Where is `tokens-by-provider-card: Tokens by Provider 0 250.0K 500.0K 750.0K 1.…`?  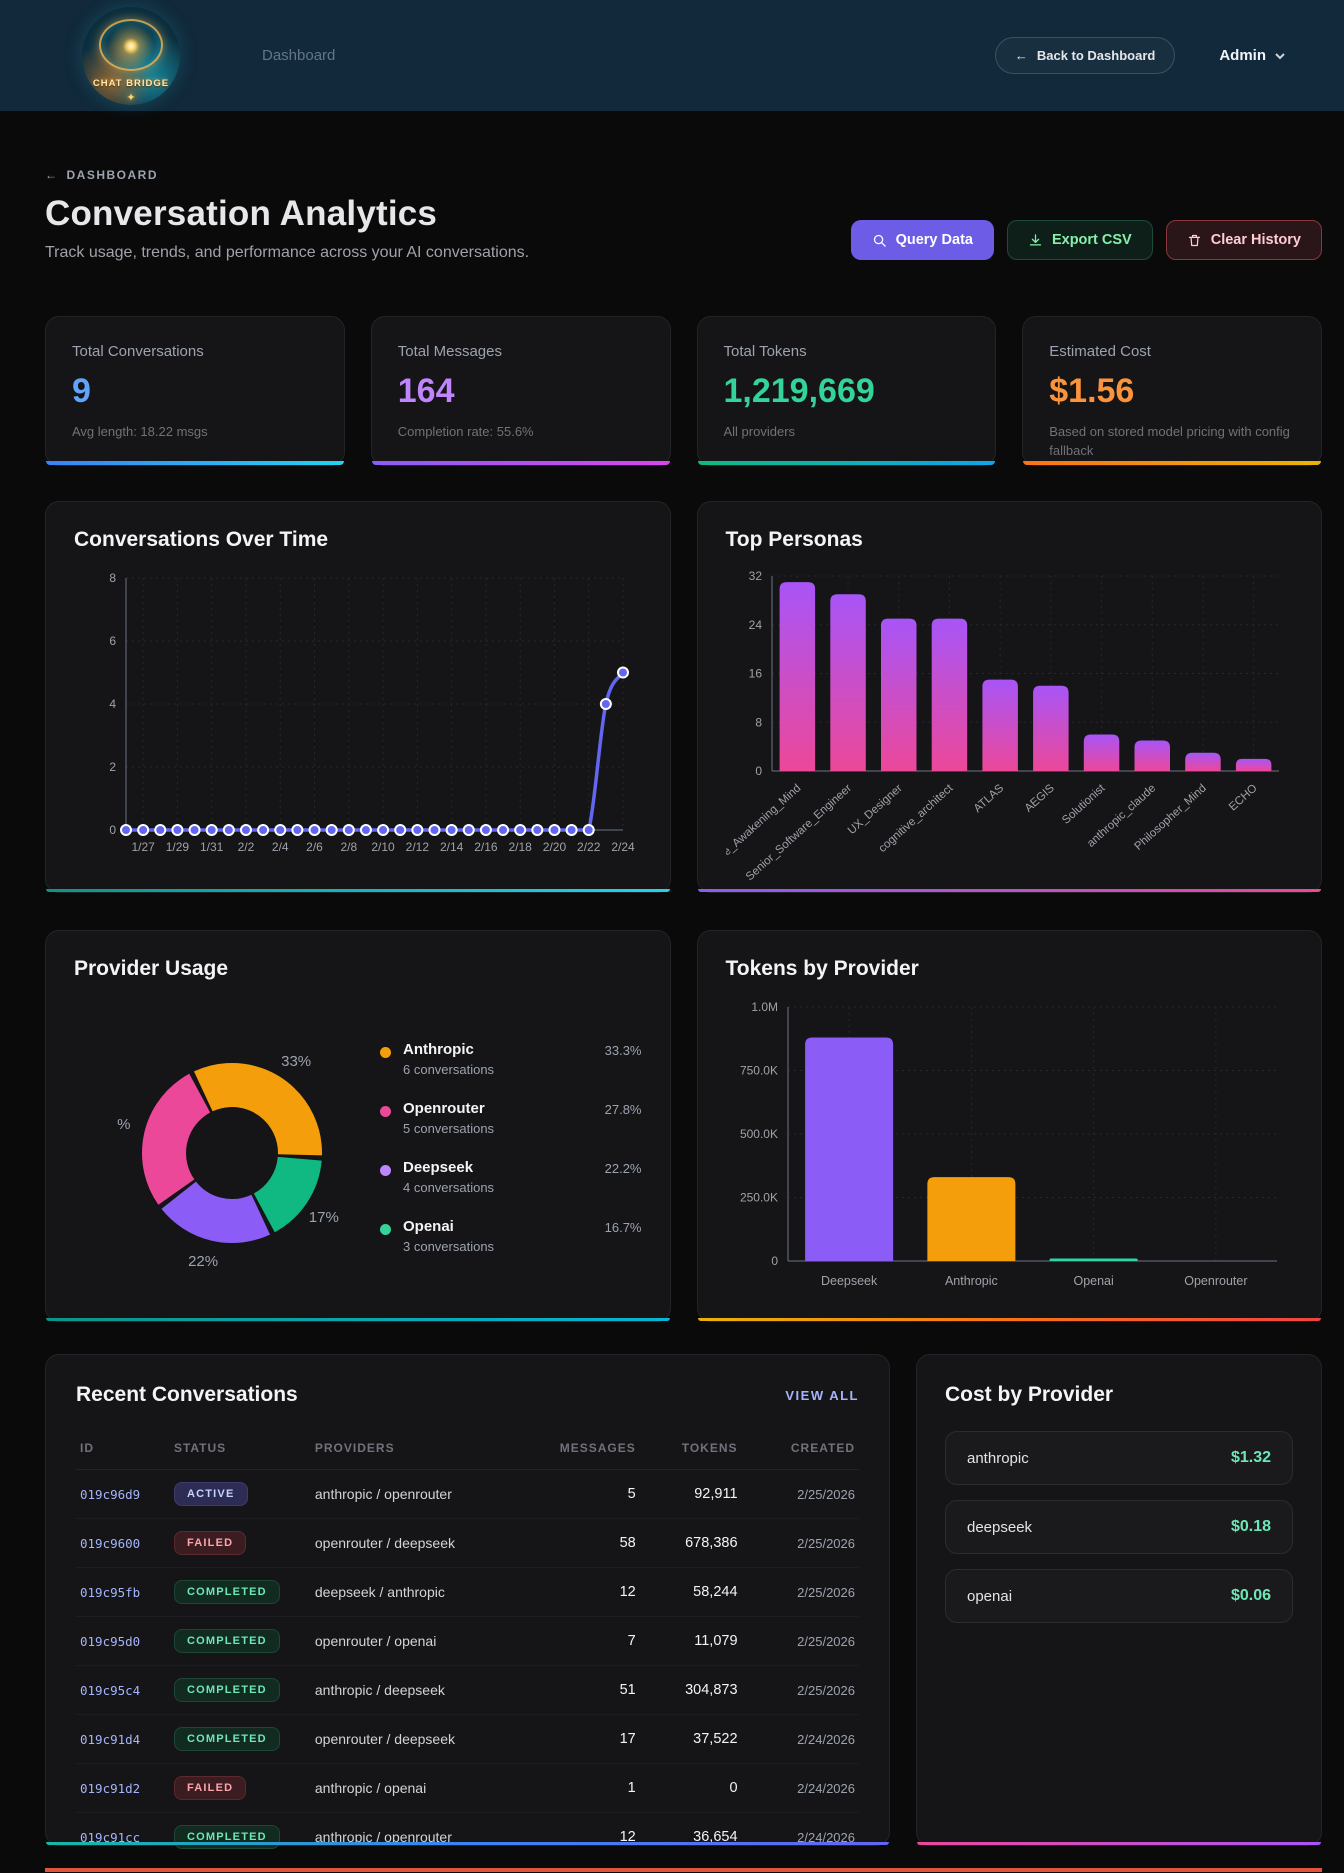 tokens-by-provider-card: Tokens by Provider 0 250.0K 500.0K 750.0K 1.… is located at coordinates (1009, 1126).